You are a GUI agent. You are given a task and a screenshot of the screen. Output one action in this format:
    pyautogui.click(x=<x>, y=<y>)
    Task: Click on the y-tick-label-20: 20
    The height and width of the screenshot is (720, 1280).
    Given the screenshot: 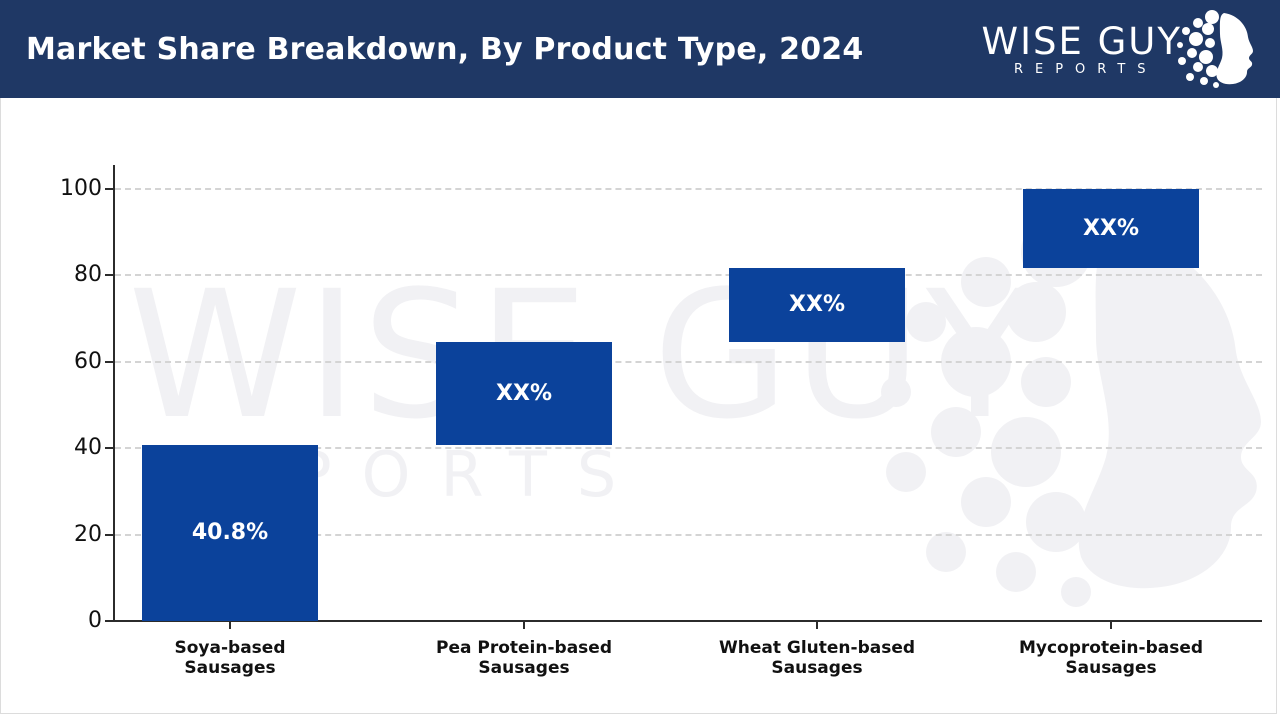 What is the action you would take?
    pyautogui.click(x=88, y=534)
    